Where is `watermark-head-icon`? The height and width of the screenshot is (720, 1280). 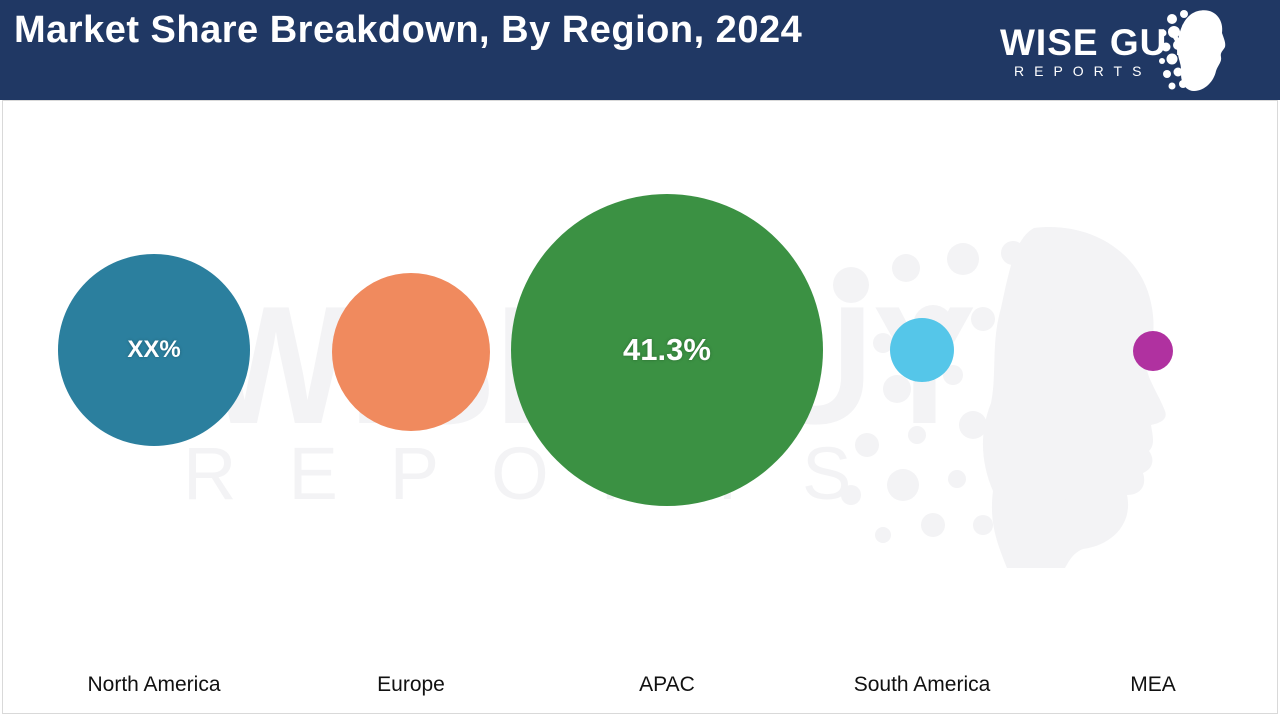
watermark-head-icon is located at coordinates (999, 397).